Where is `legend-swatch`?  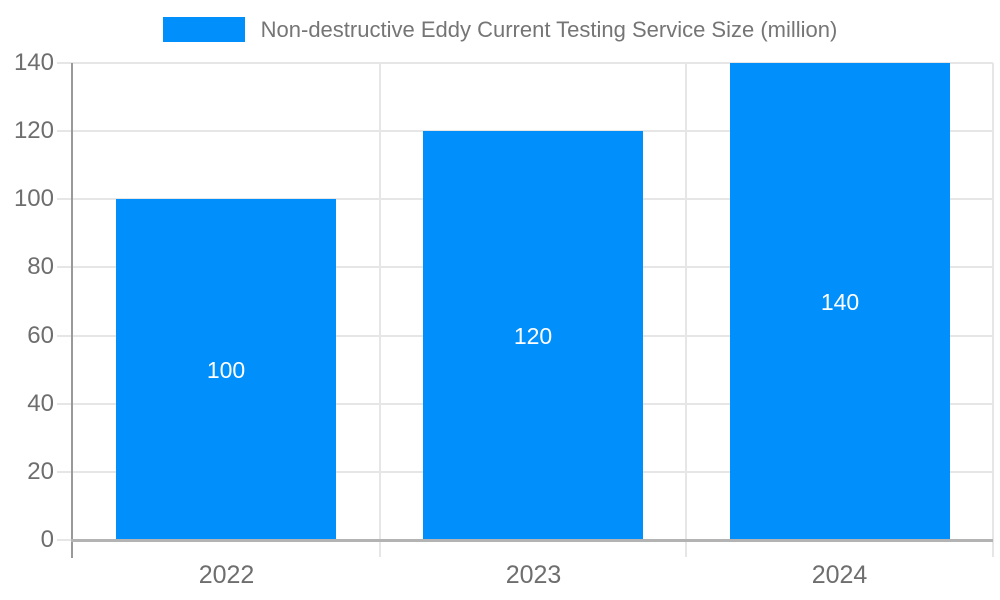
legend-swatch is located at coordinates (203, 30).